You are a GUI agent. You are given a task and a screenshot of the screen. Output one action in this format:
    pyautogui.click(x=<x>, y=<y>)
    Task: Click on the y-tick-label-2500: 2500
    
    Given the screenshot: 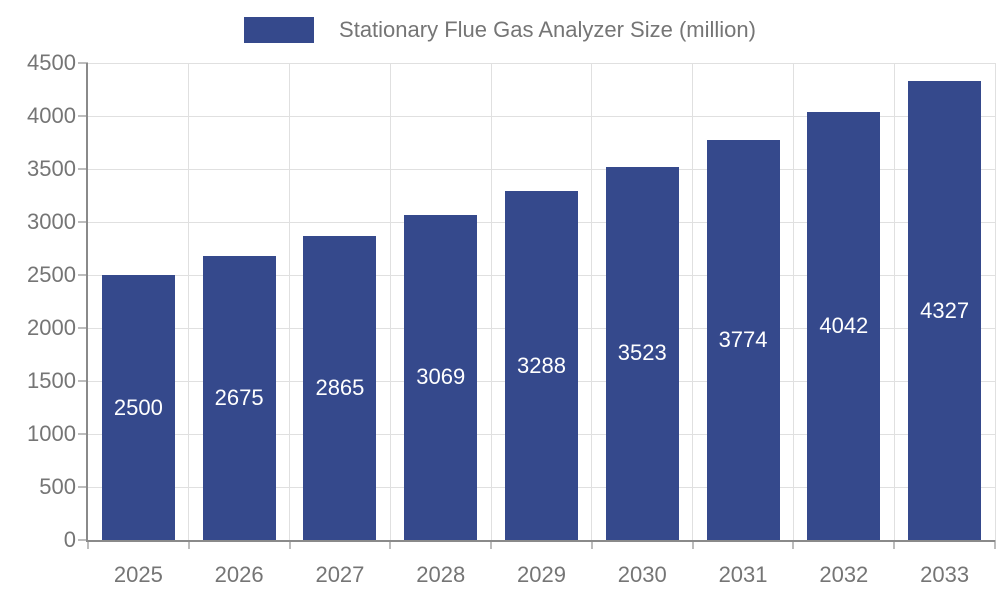 What is the action you would take?
    pyautogui.click(x=51, y=274)
    